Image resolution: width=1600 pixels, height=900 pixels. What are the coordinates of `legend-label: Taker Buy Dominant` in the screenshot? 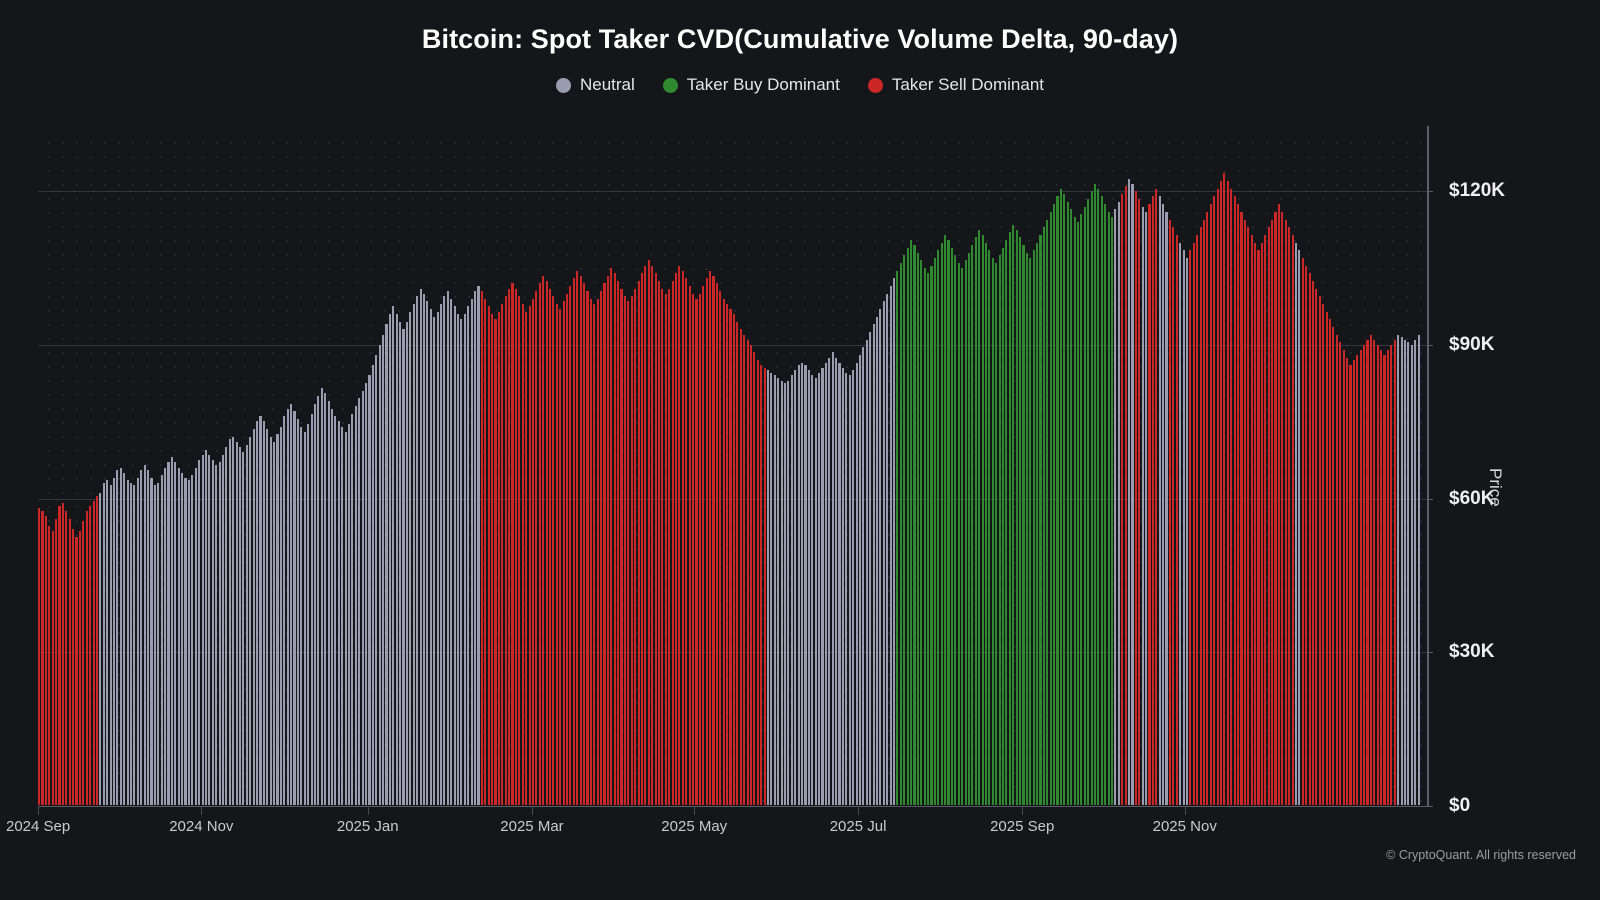 It's located at (763, 84).